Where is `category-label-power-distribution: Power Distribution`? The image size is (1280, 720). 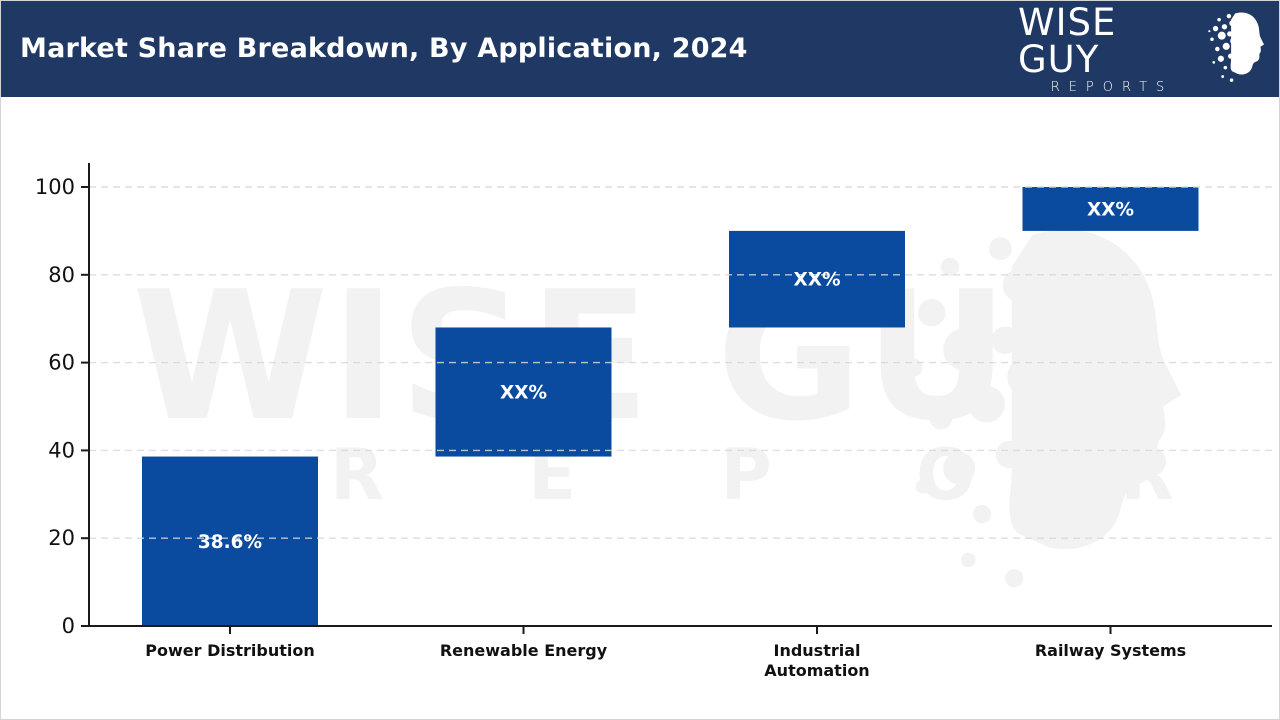 category-label-power-distribution: Power Distribution is located at coordinates (229, 650).